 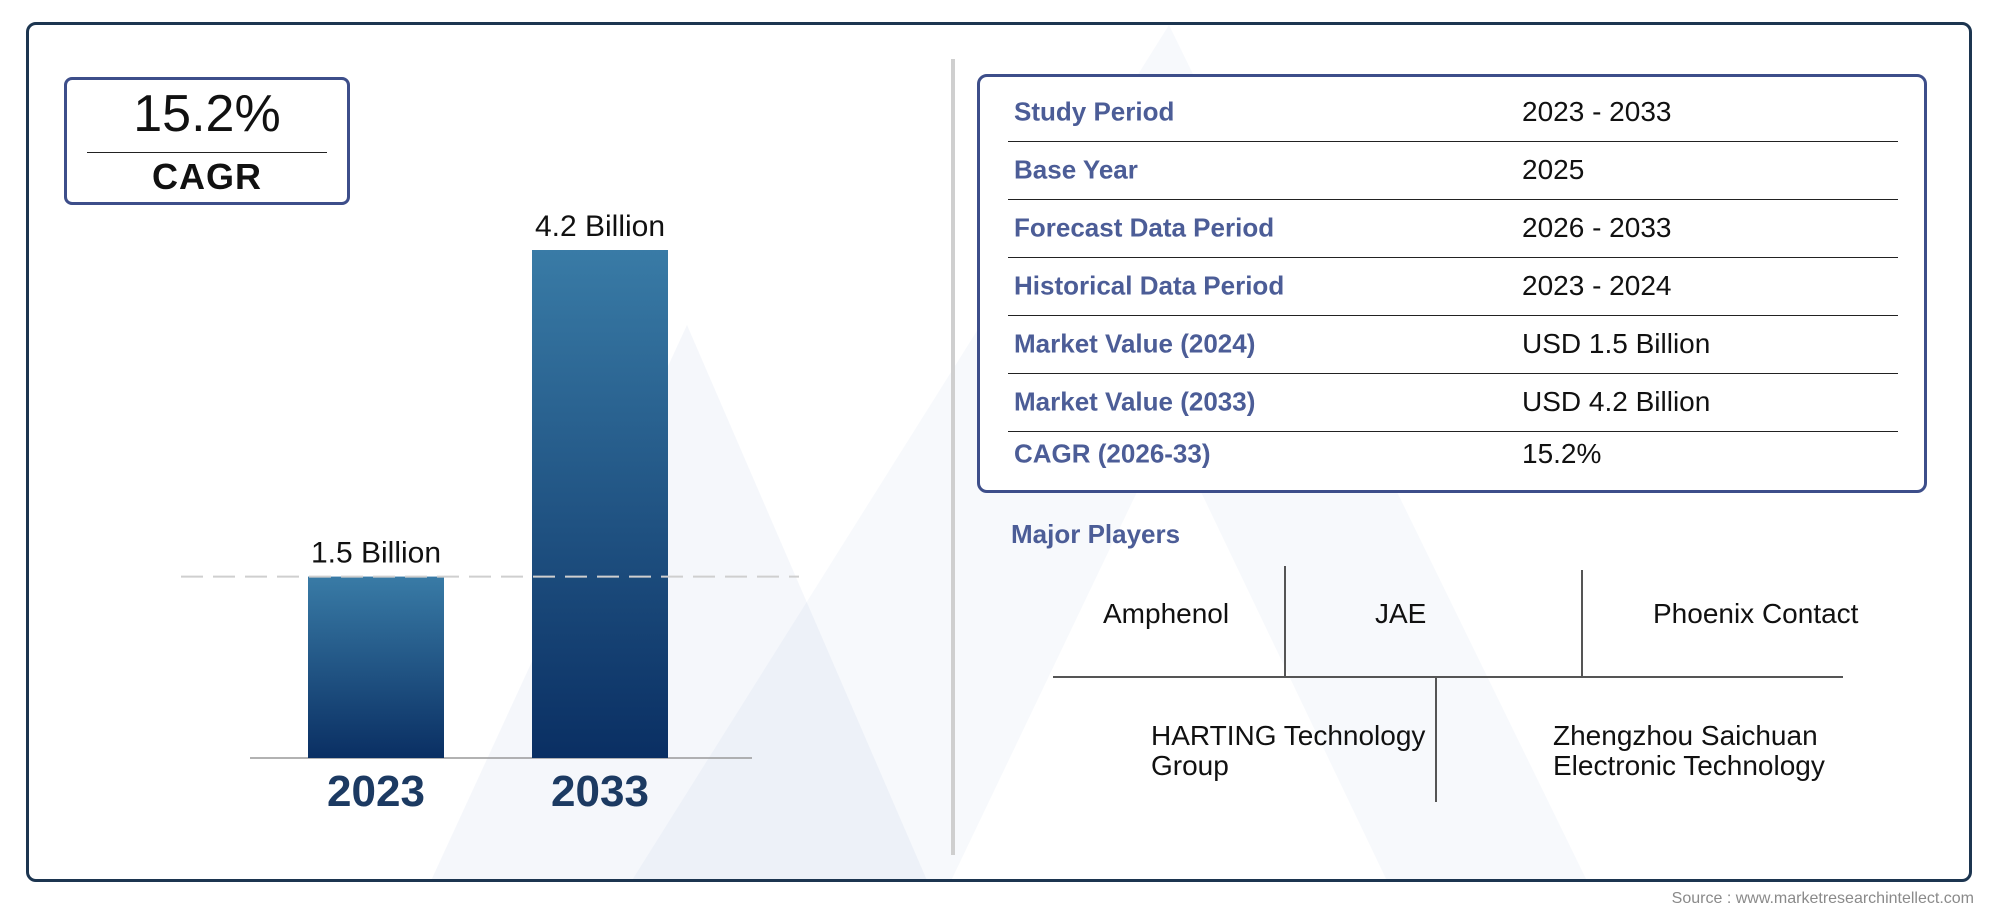 What do you see at coordinates (1144, 227) in the screenshot?
I see `table-row-label: Forecast Data Period` at bounding box center [1144, 227].